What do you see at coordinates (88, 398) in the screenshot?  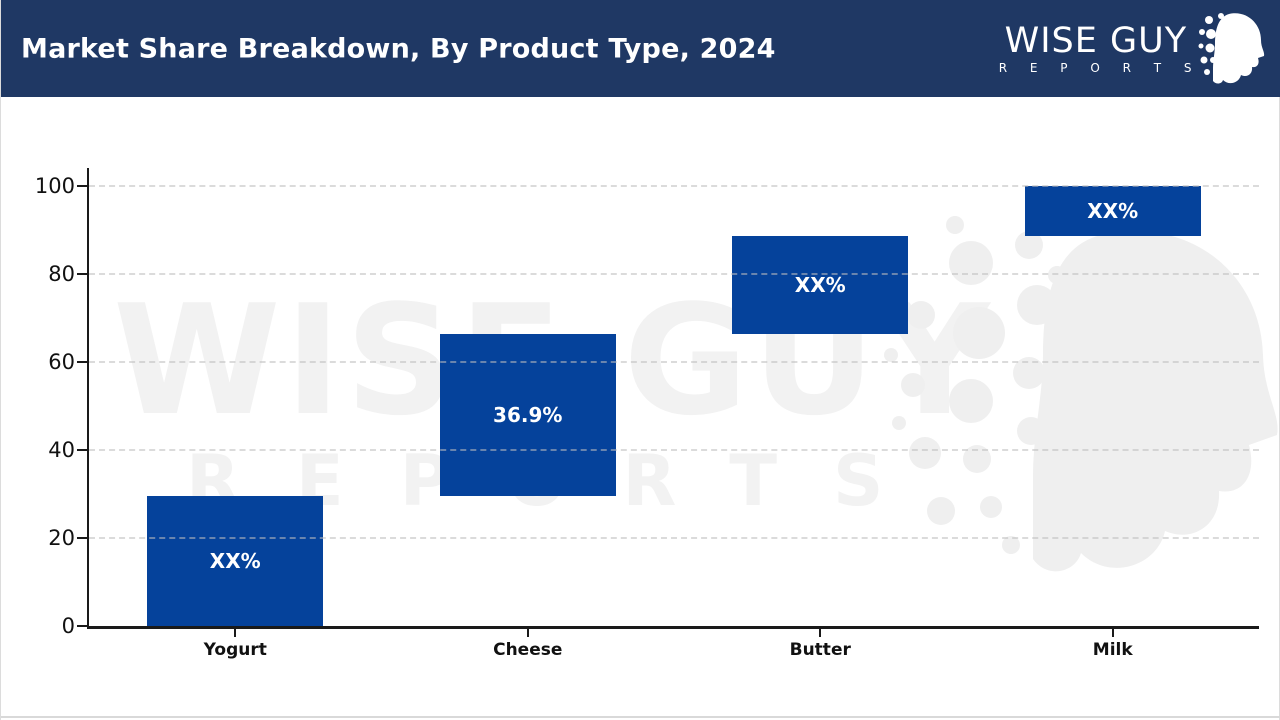 I see `y-axis-line` at bounding box center [88, 398].